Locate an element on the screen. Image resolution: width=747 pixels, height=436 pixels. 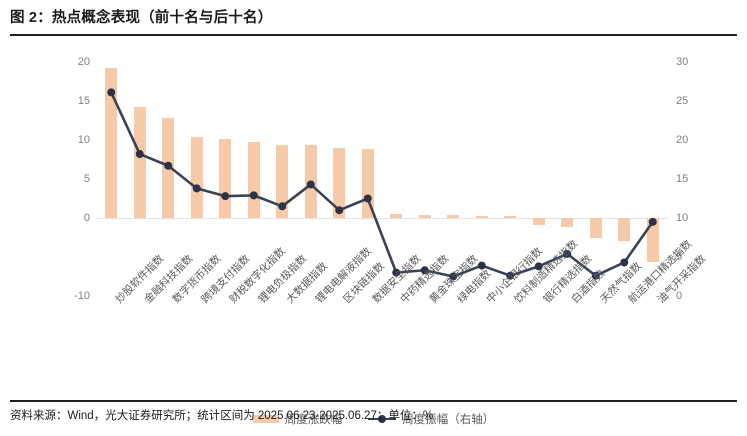
bar-swatch-icon is located at coordinates (265, 419).